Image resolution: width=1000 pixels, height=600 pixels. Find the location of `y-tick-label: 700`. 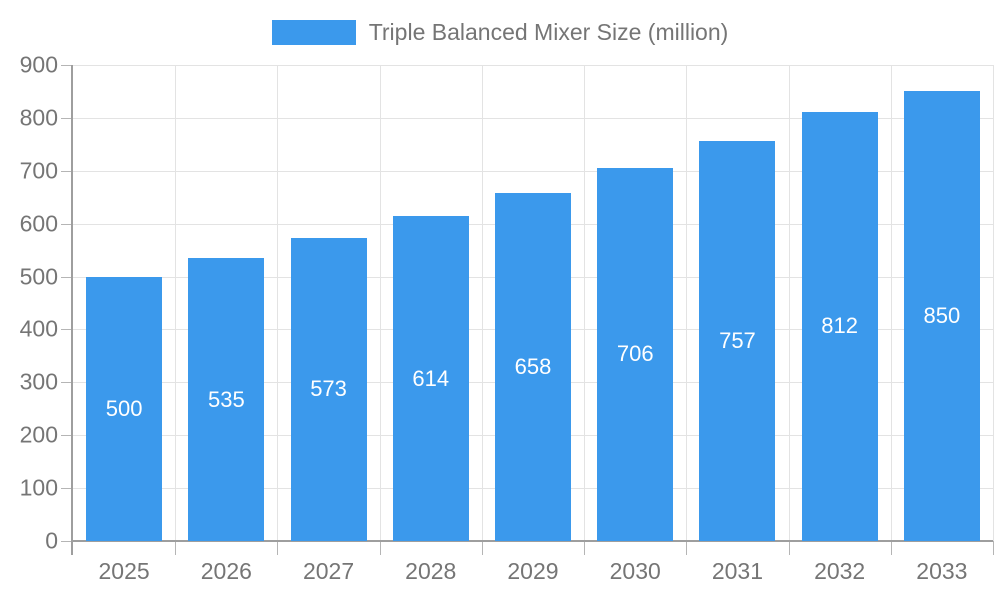

y-tick-label: 700 is located at coordinates (38, 170).